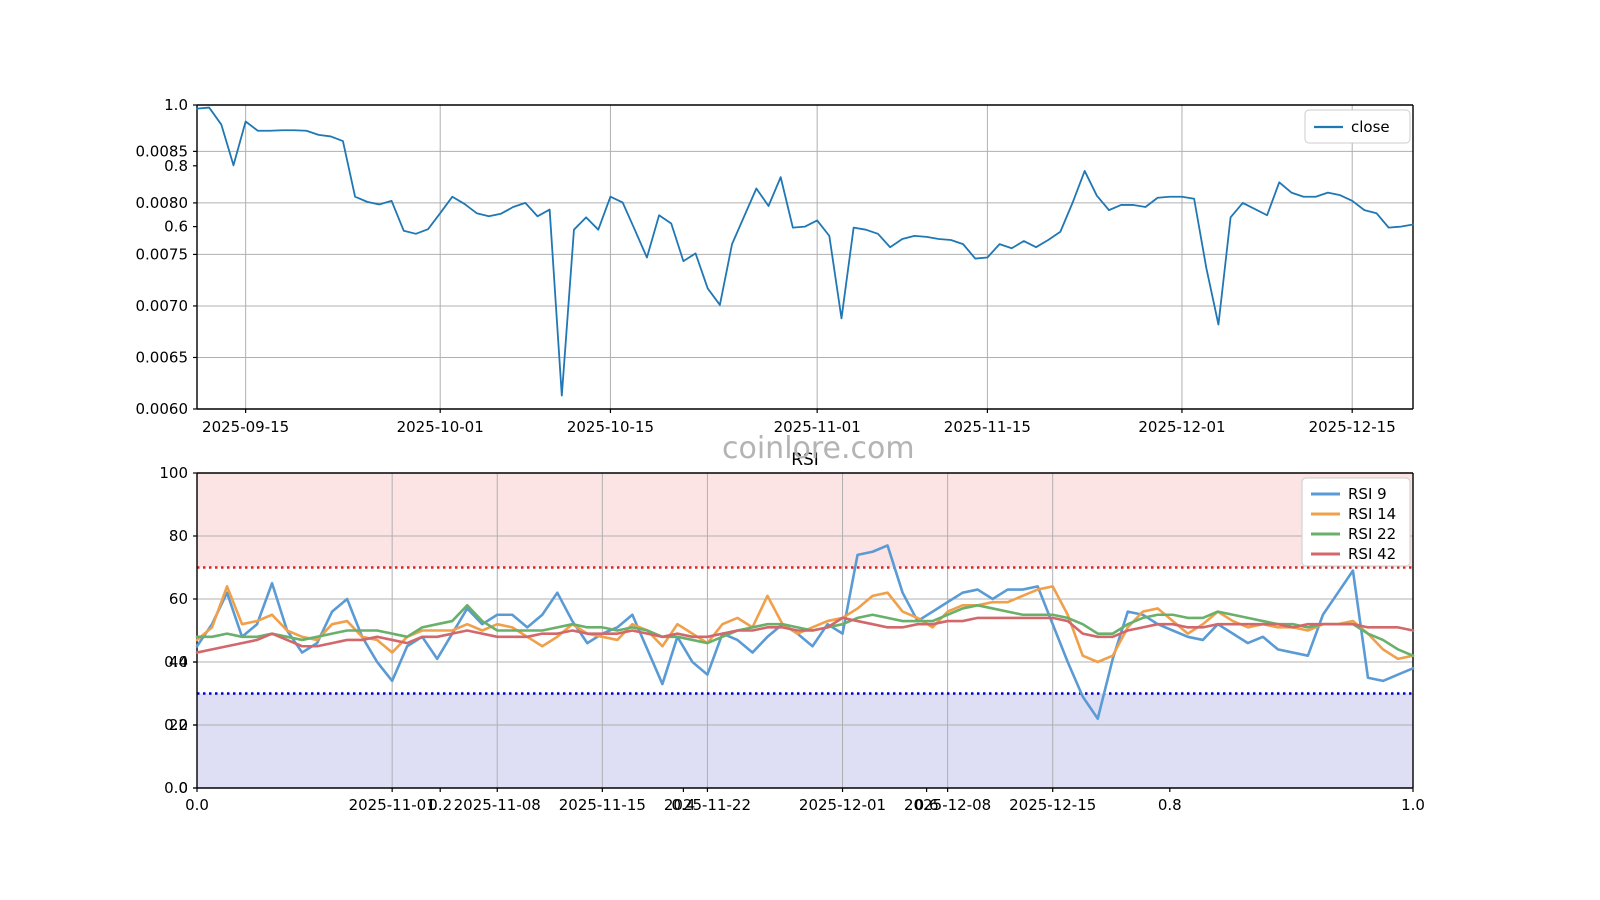  What do you see at coordinates (178, 536) in the screenshot?
I see `rsi-ytick-label: 80` at bounding box center [178, 536].